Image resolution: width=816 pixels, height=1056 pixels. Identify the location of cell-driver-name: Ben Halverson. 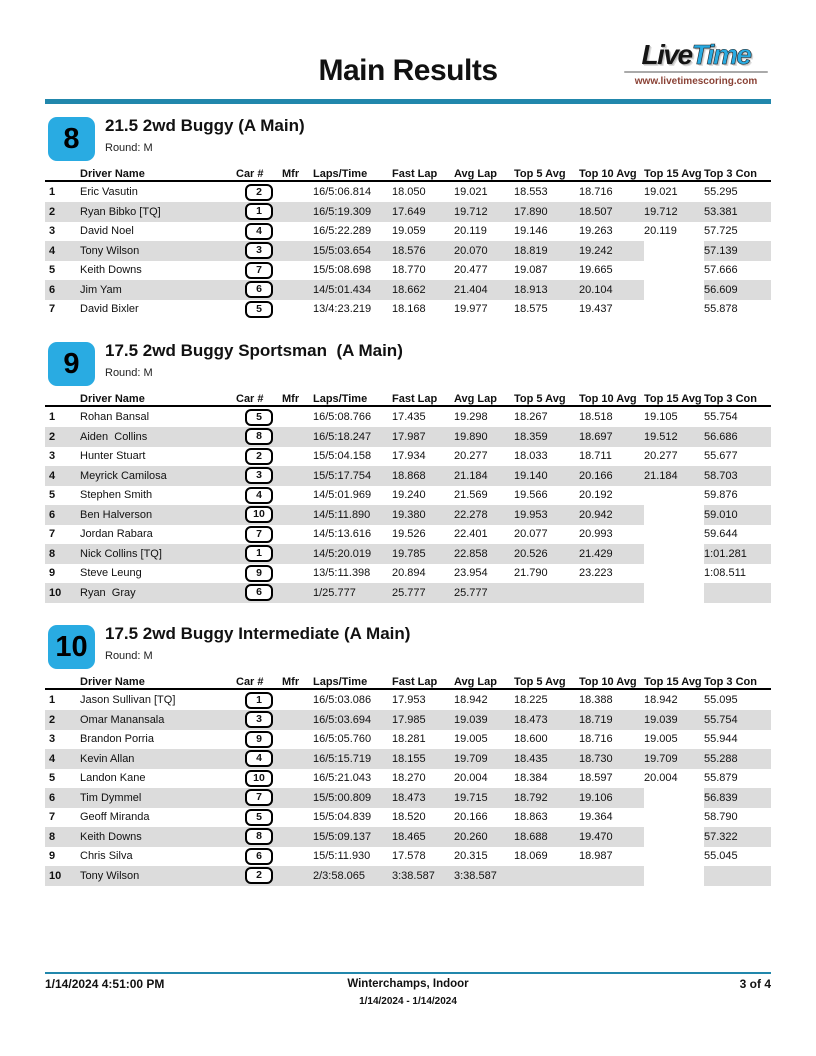
(116, 514).